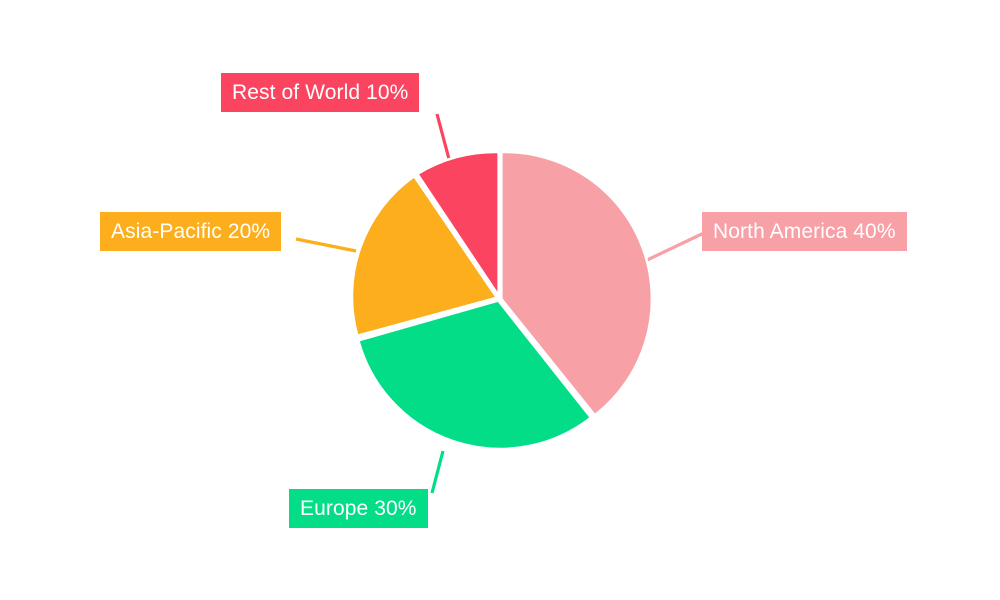  I want to click on leader-line-asia-pacific, so click(326, 245).